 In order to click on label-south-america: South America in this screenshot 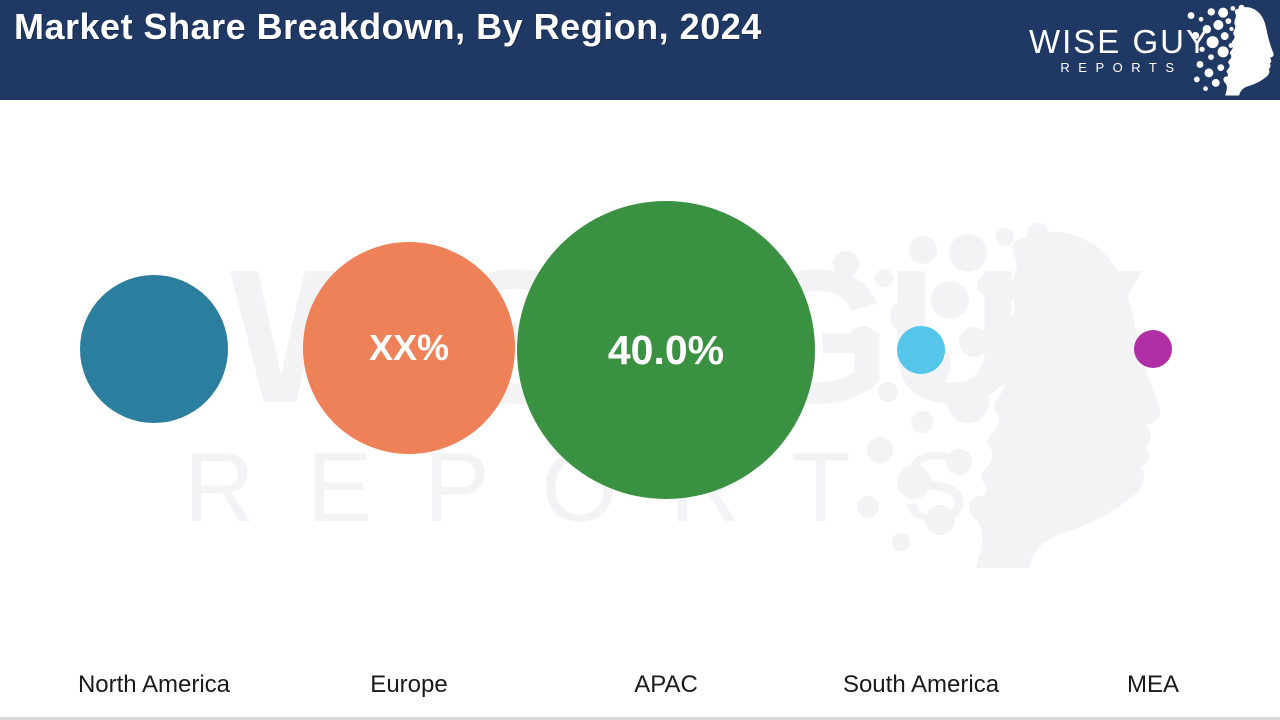, I will do `click(921, 684)`.